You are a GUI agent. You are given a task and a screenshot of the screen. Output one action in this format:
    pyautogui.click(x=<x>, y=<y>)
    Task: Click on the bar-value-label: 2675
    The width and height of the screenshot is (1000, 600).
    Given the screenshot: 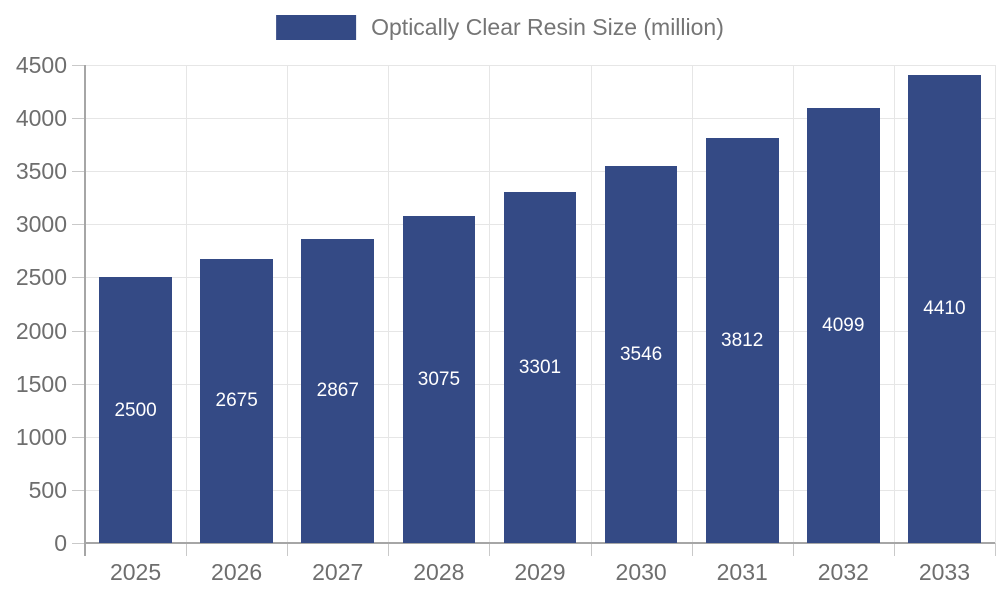 What is the action you would take?
    pyautogui.click(x=236, y=401)
    